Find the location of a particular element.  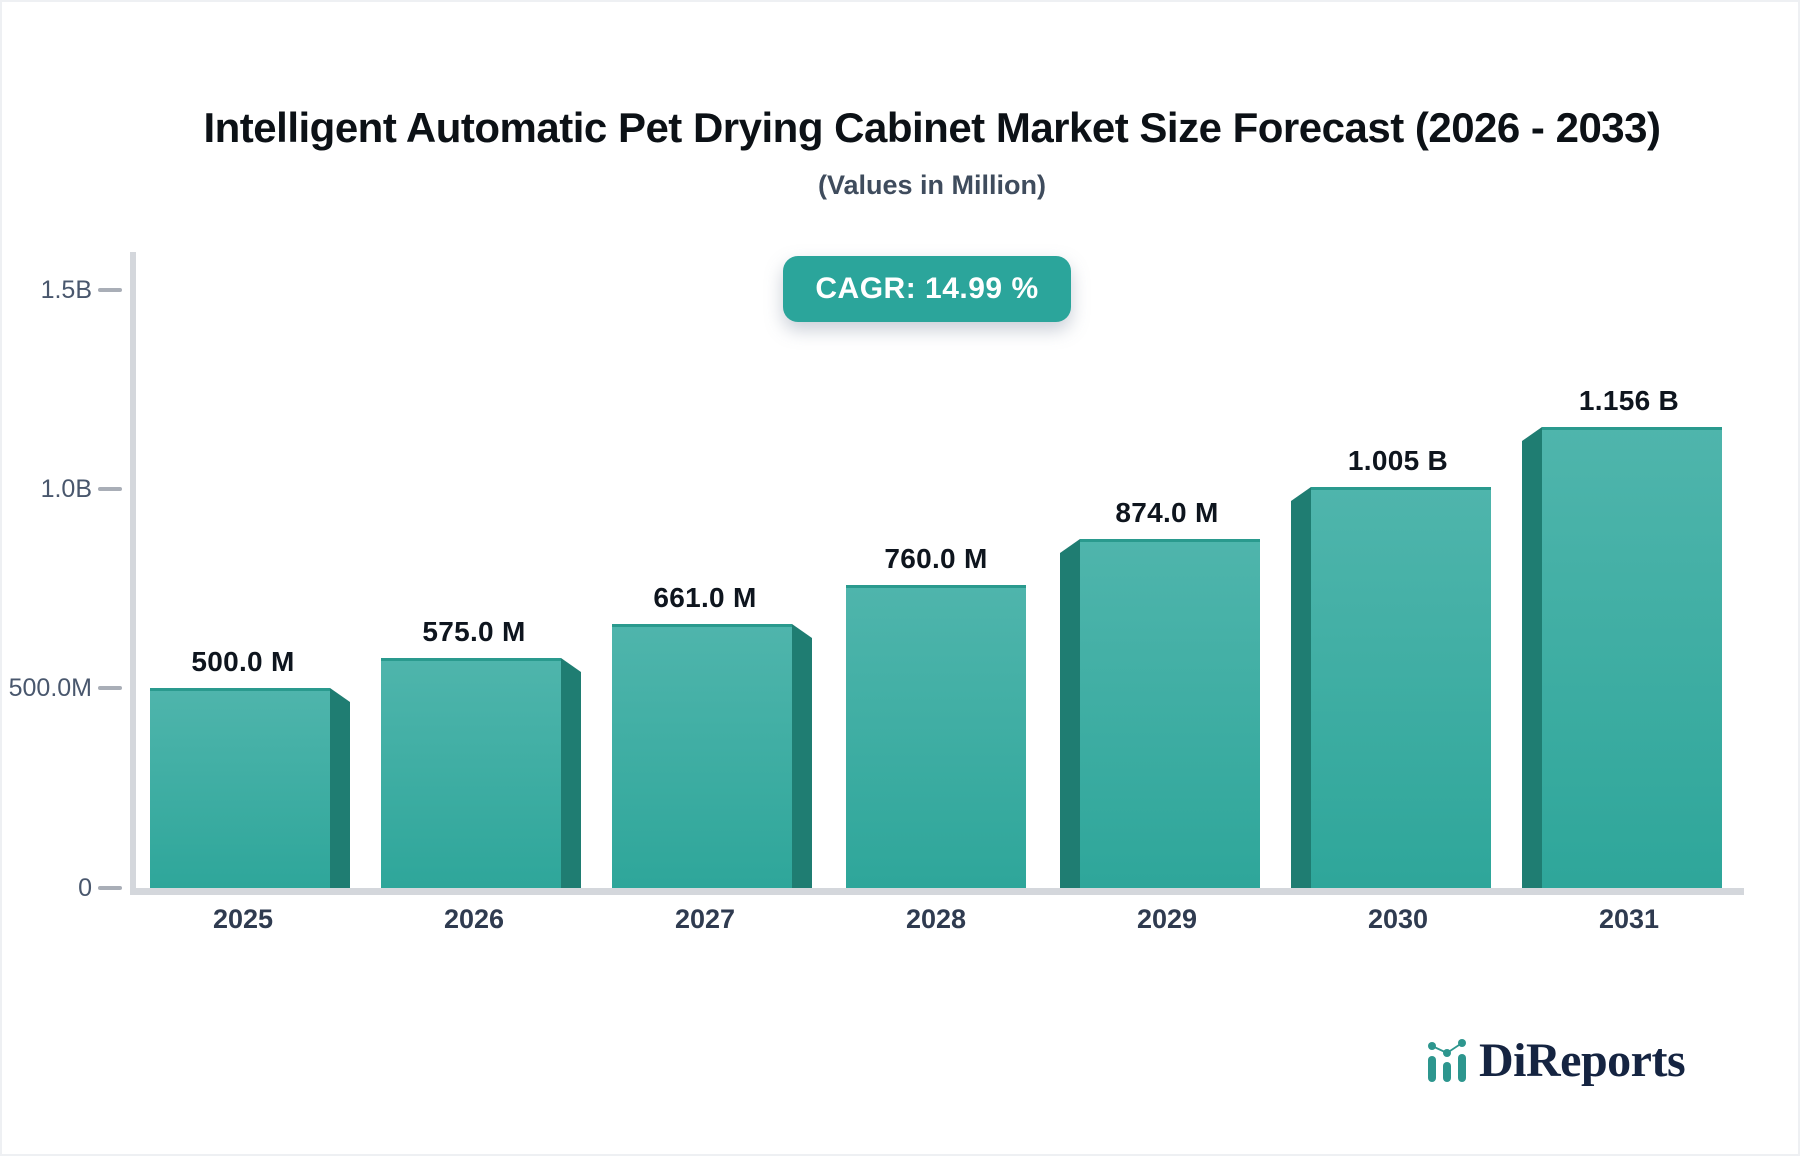

x-category-label: 2026 is located at coordinates (474, 919).